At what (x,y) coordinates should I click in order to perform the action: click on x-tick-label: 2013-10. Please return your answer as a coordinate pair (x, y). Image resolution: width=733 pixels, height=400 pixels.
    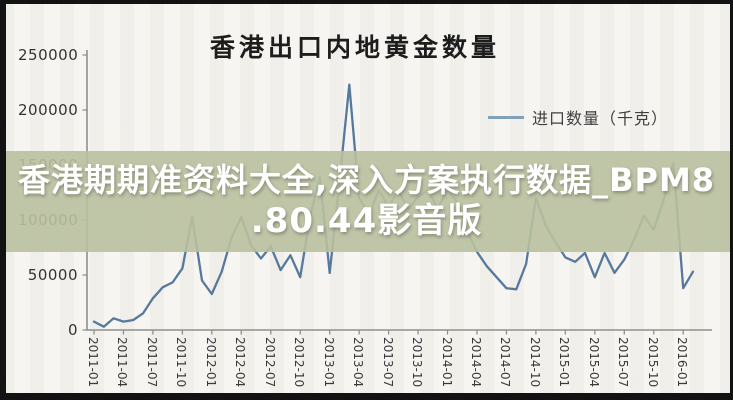
    Looking at the image, I should click on (417, 362).